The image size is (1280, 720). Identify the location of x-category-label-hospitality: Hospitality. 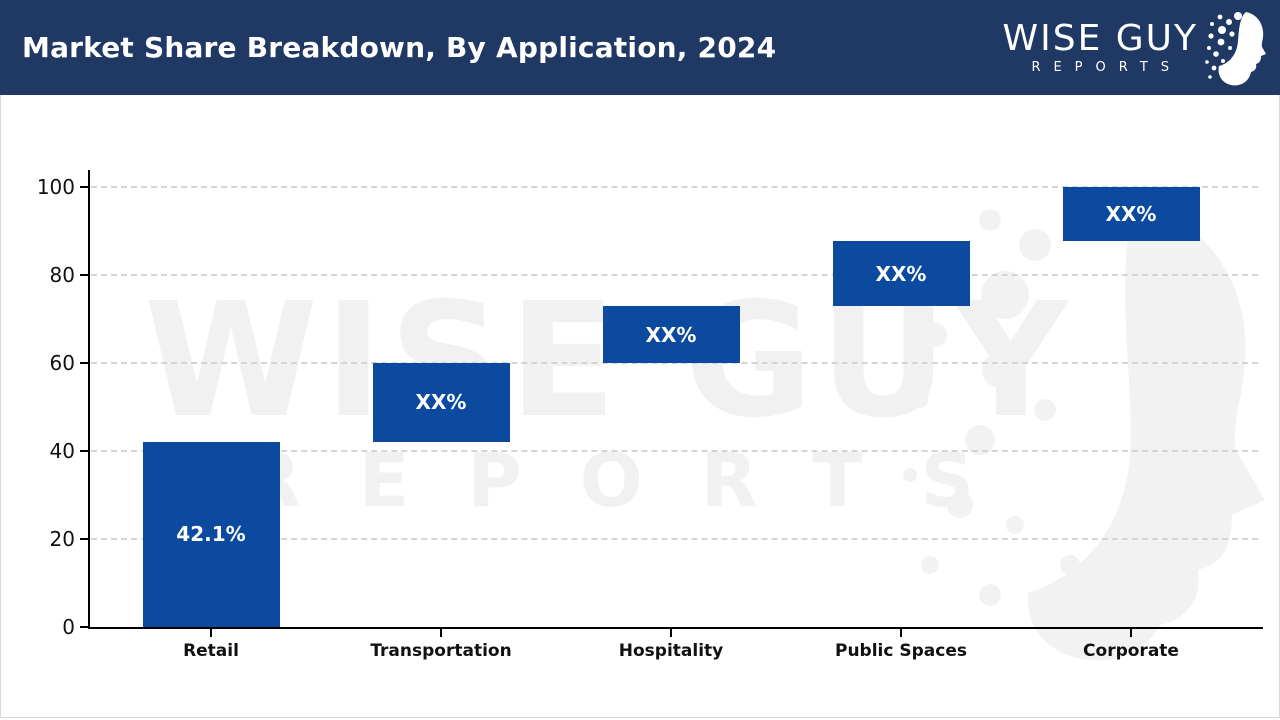
(671, 651).